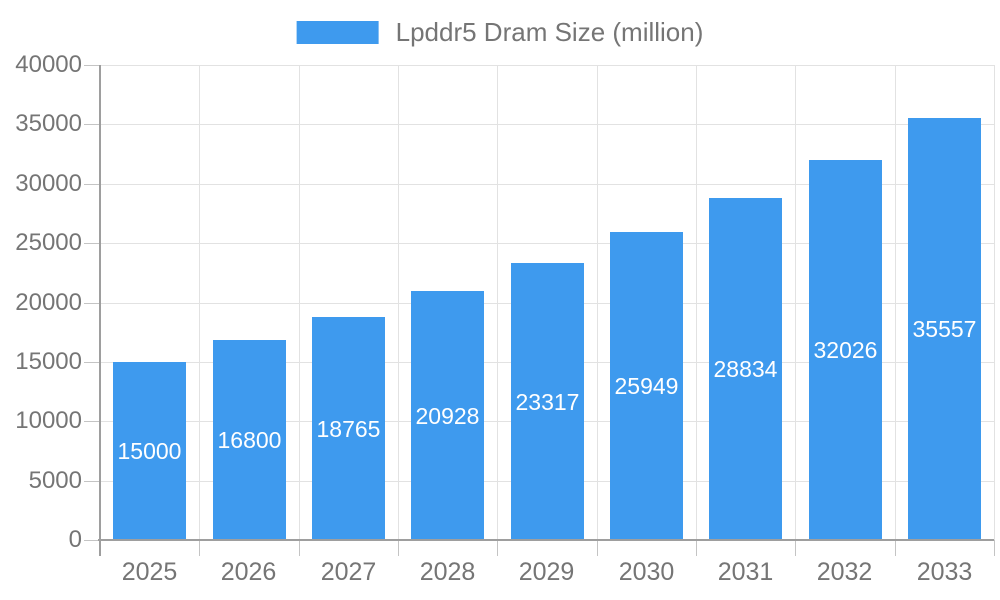  Describe the element at coordinates (549, 32) in the screenshot. I see `legend-label: Lpddr5 Dram Size (million)` at that location.